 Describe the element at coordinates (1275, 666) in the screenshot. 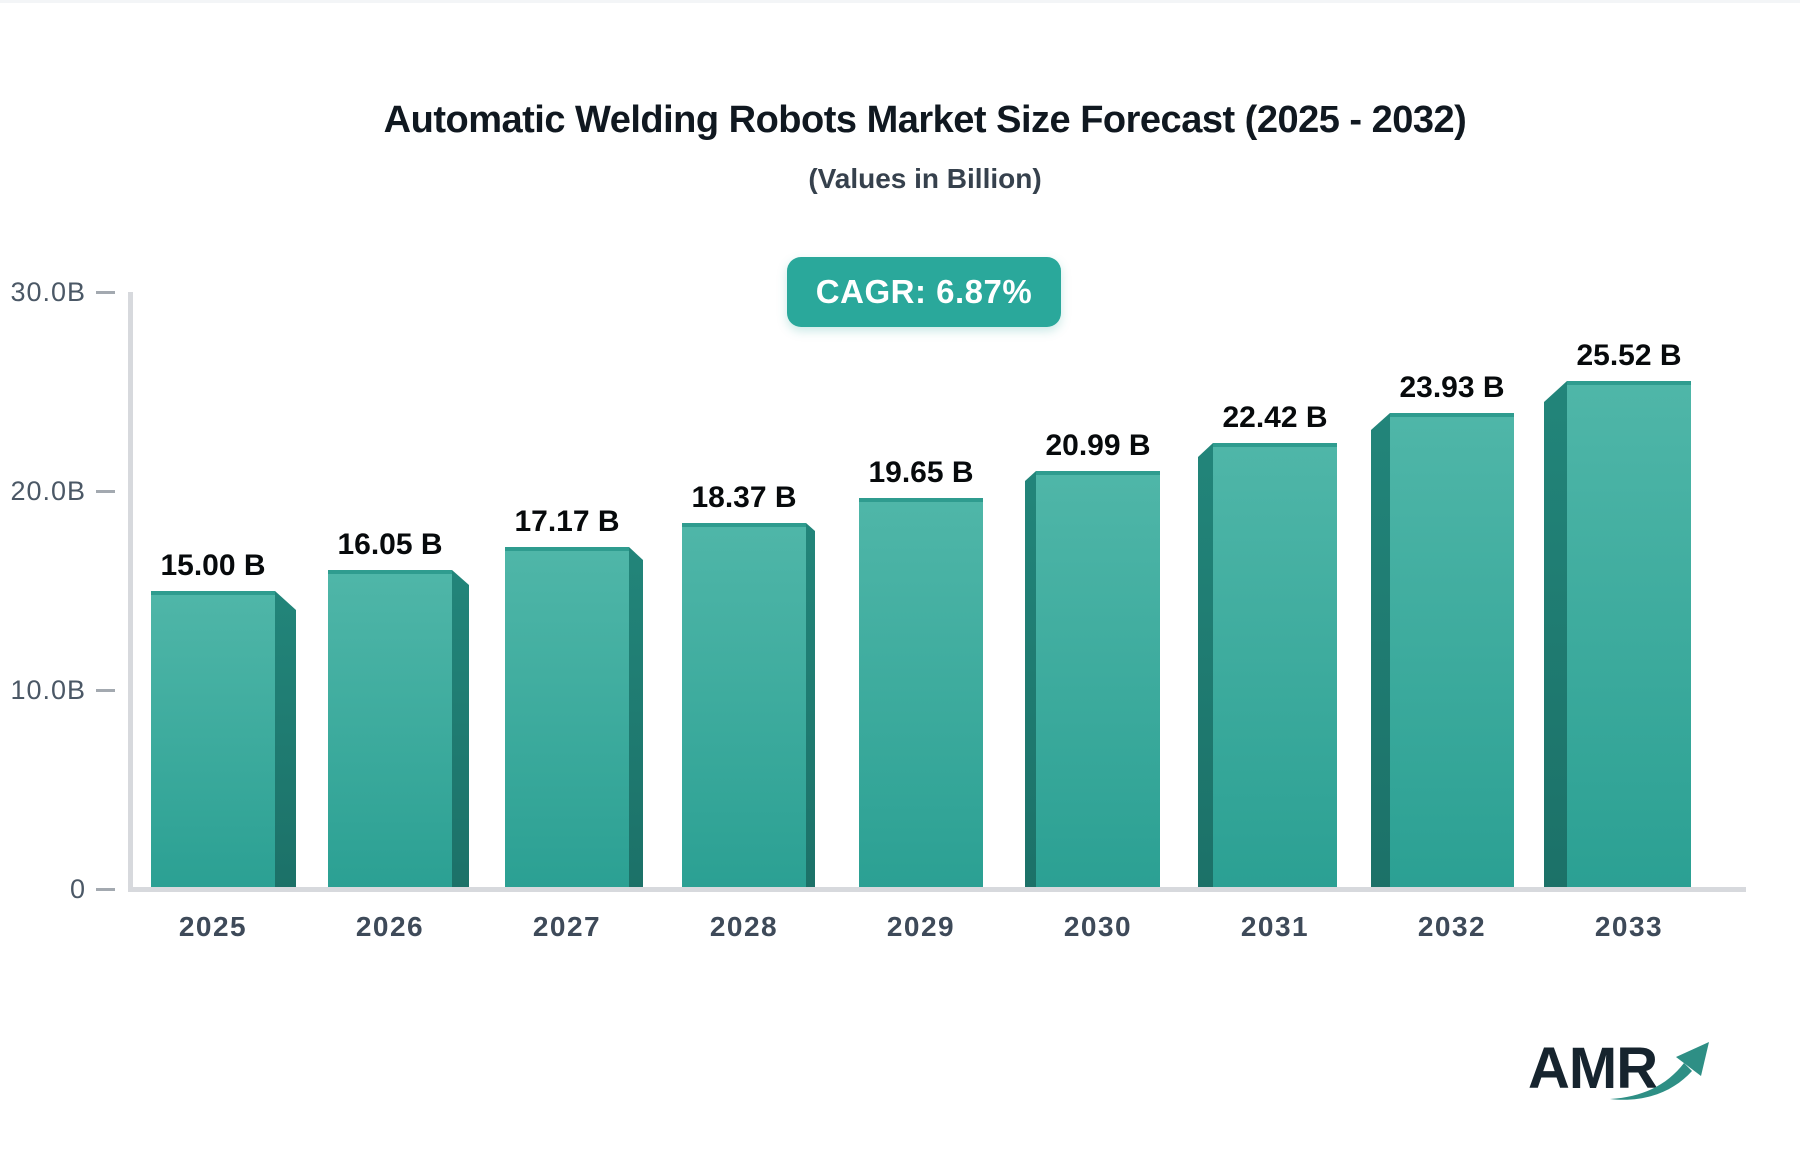

I see `bar-2031` at that location.